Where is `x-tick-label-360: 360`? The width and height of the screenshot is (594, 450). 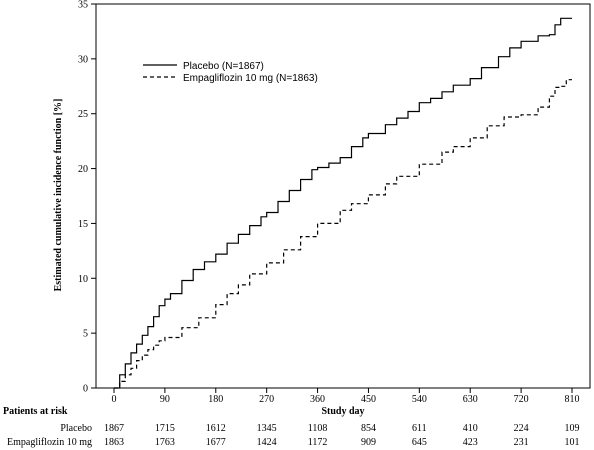 x-tick-label-360: 360 is located at coordinates (317, 399).